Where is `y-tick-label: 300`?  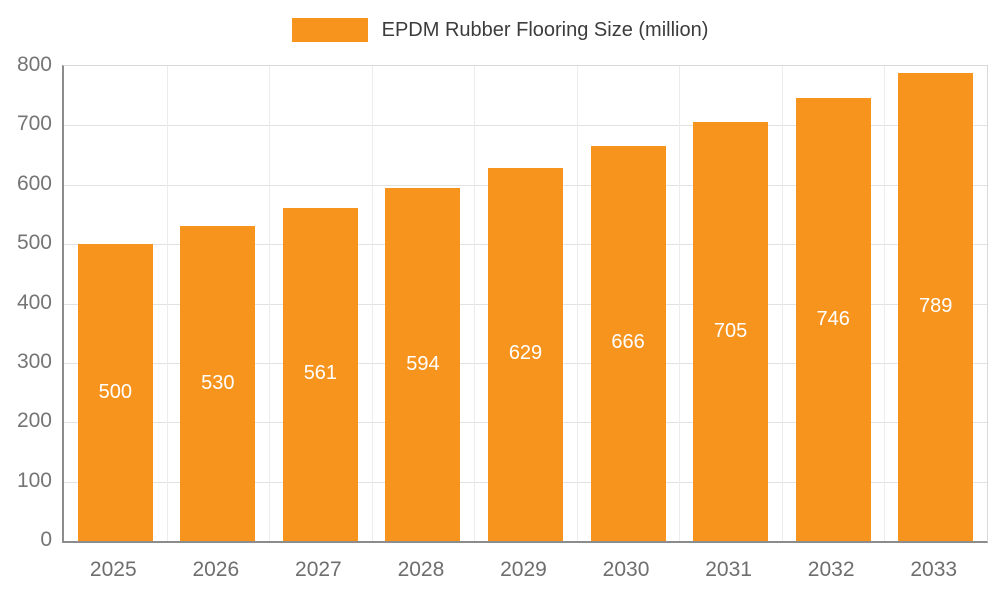
y-tick-label: 300 is located at coordinates (34, 361).